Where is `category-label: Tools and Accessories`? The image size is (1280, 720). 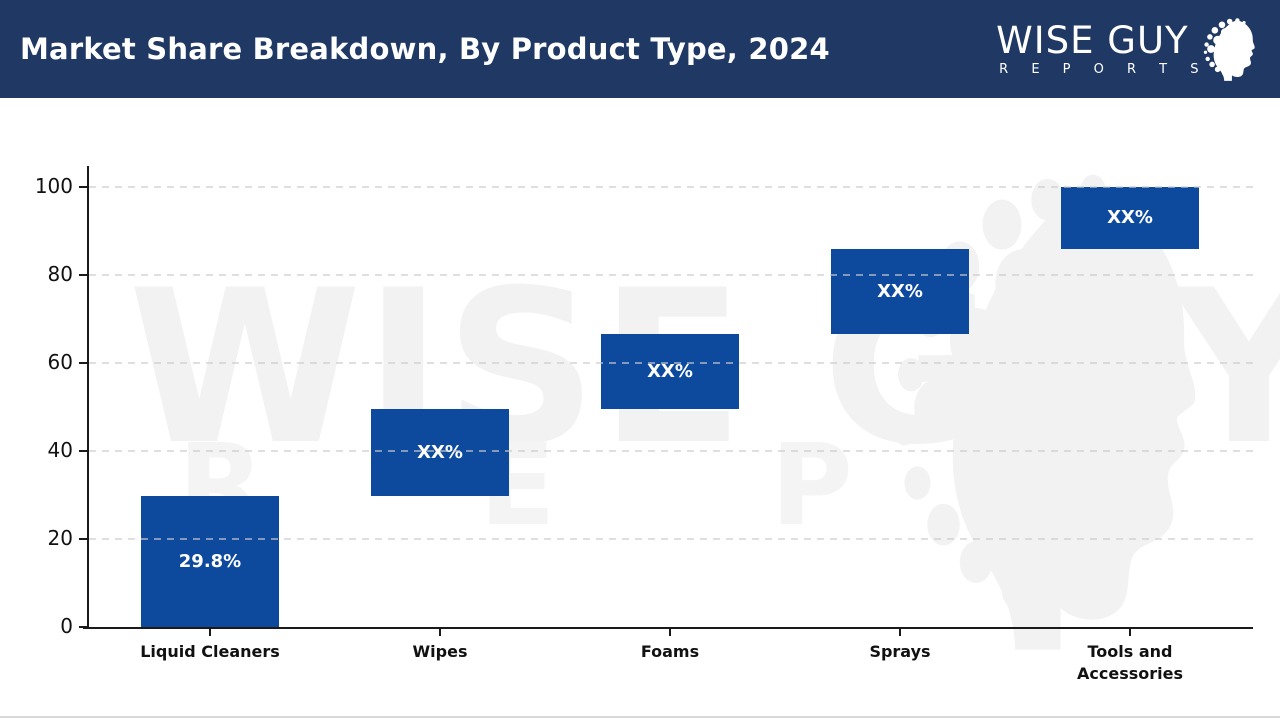
category-label: Tools and Accessories is located at coordinates (1130, 662).